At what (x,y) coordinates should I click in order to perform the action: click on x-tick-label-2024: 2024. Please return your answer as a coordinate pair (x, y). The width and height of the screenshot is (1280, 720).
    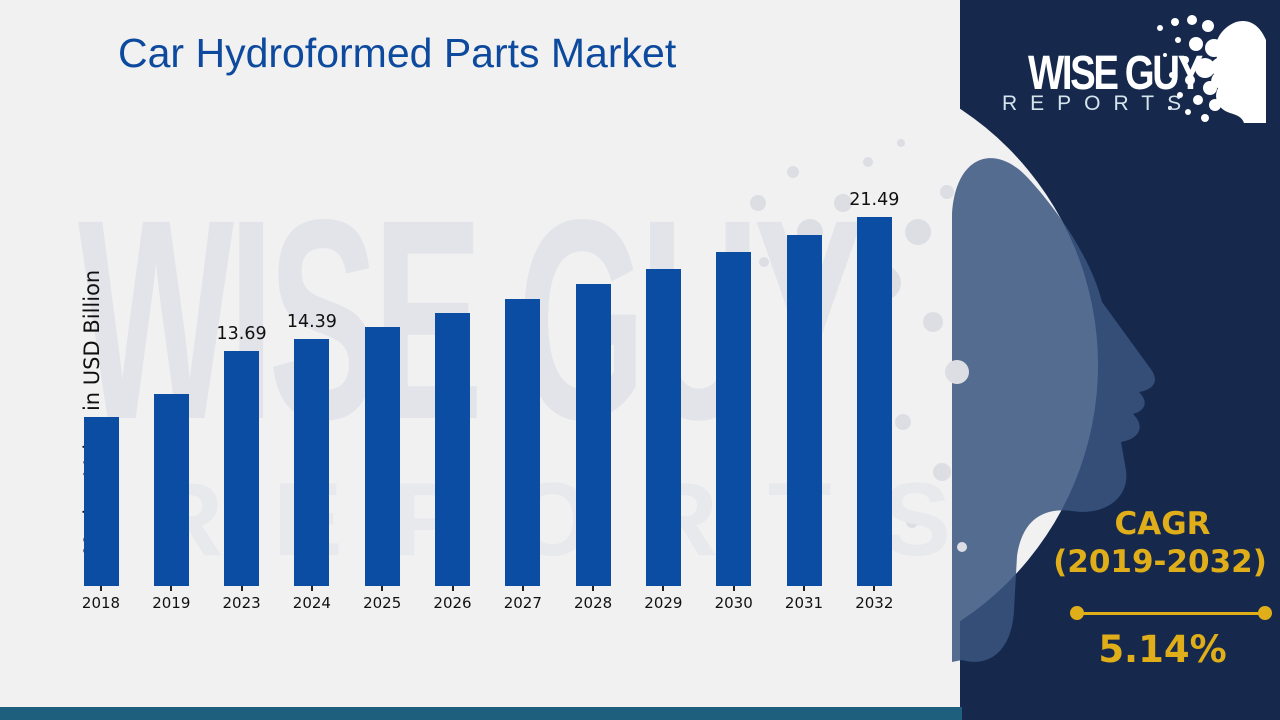
    Looking at the image, I should click on (311, 603).